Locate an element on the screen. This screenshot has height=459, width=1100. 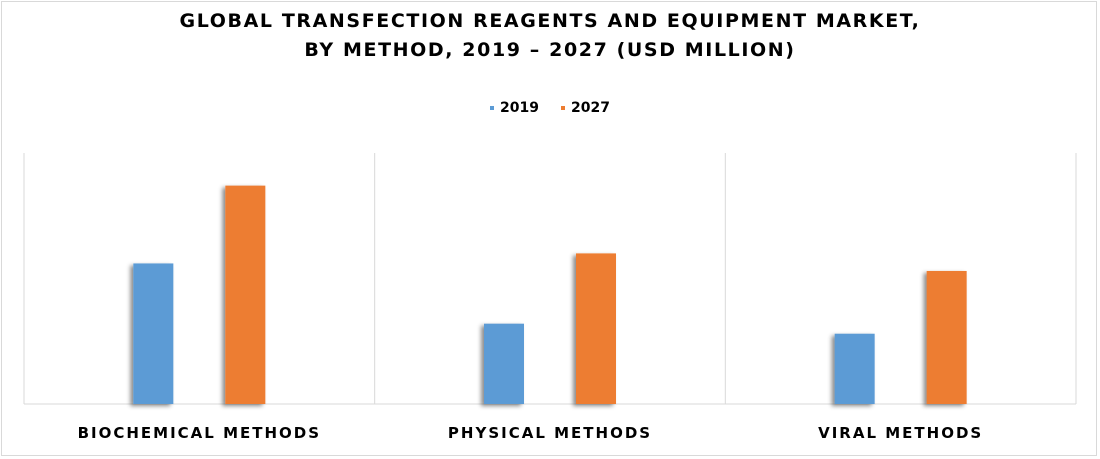
bar-2027-physical-methods is located at coordinates (596, 328).